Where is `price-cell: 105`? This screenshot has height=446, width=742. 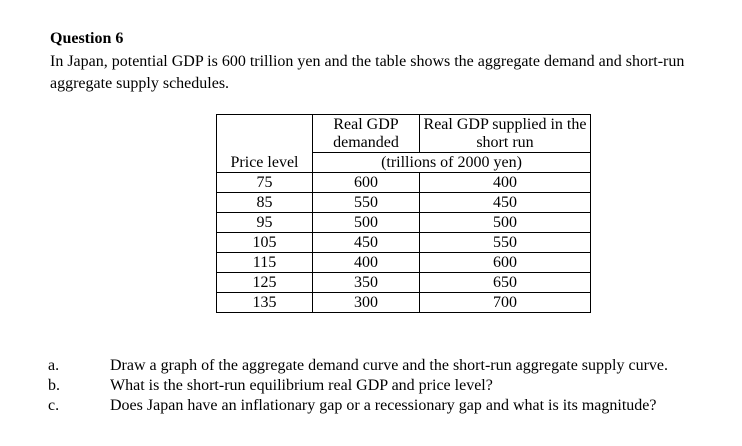 price-cell: 105 is located at coordinates (264, 242).